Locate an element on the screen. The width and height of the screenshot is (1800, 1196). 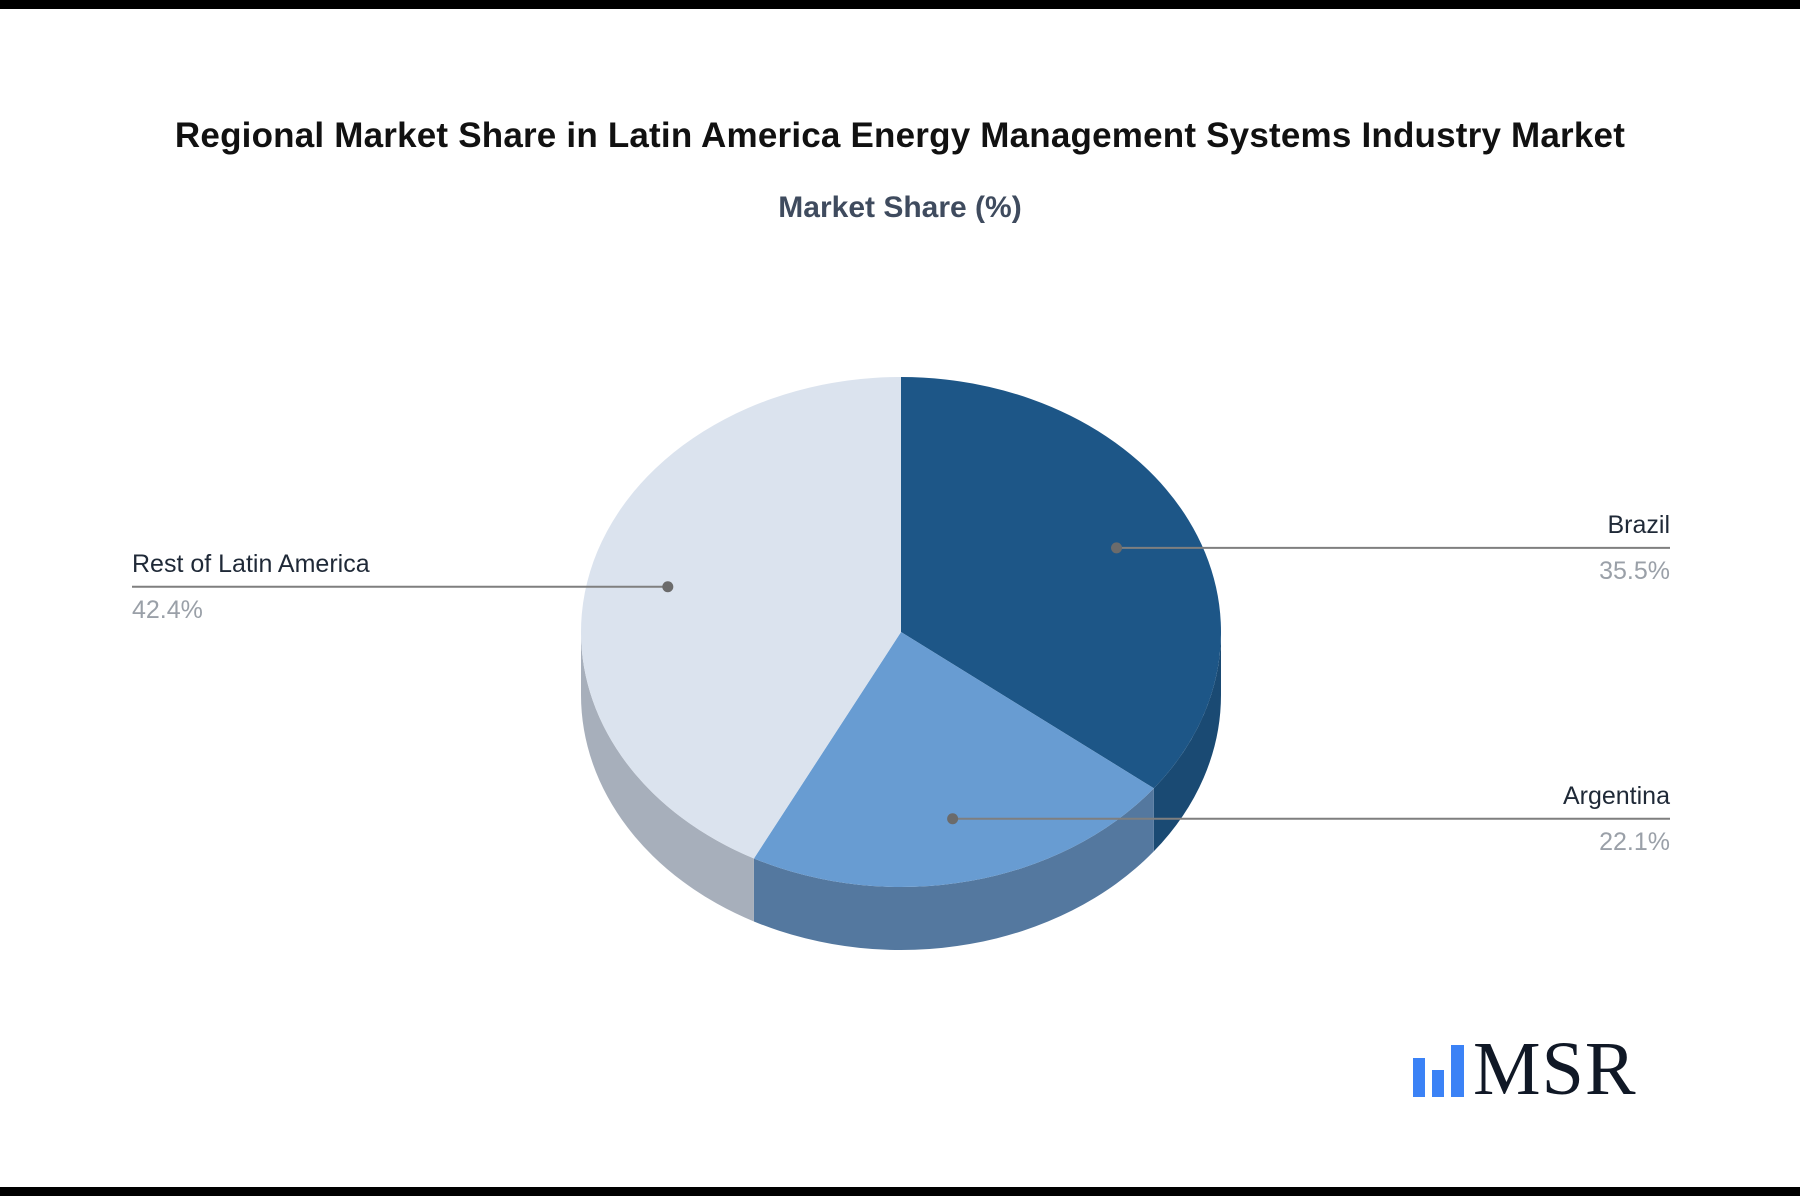
screen-edge-bottom is located at coordinates (900, 1191).